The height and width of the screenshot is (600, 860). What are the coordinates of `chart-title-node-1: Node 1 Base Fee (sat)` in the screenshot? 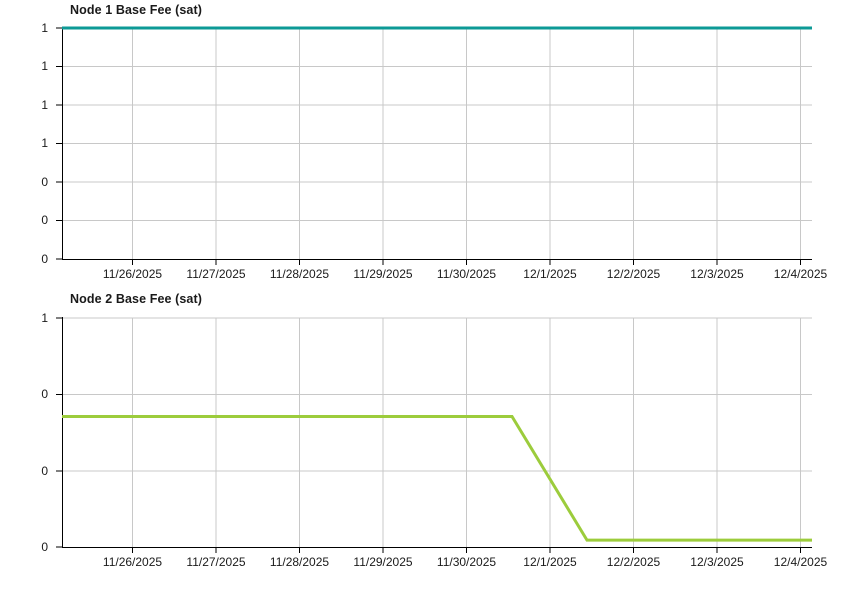 It's located at (136, 10).